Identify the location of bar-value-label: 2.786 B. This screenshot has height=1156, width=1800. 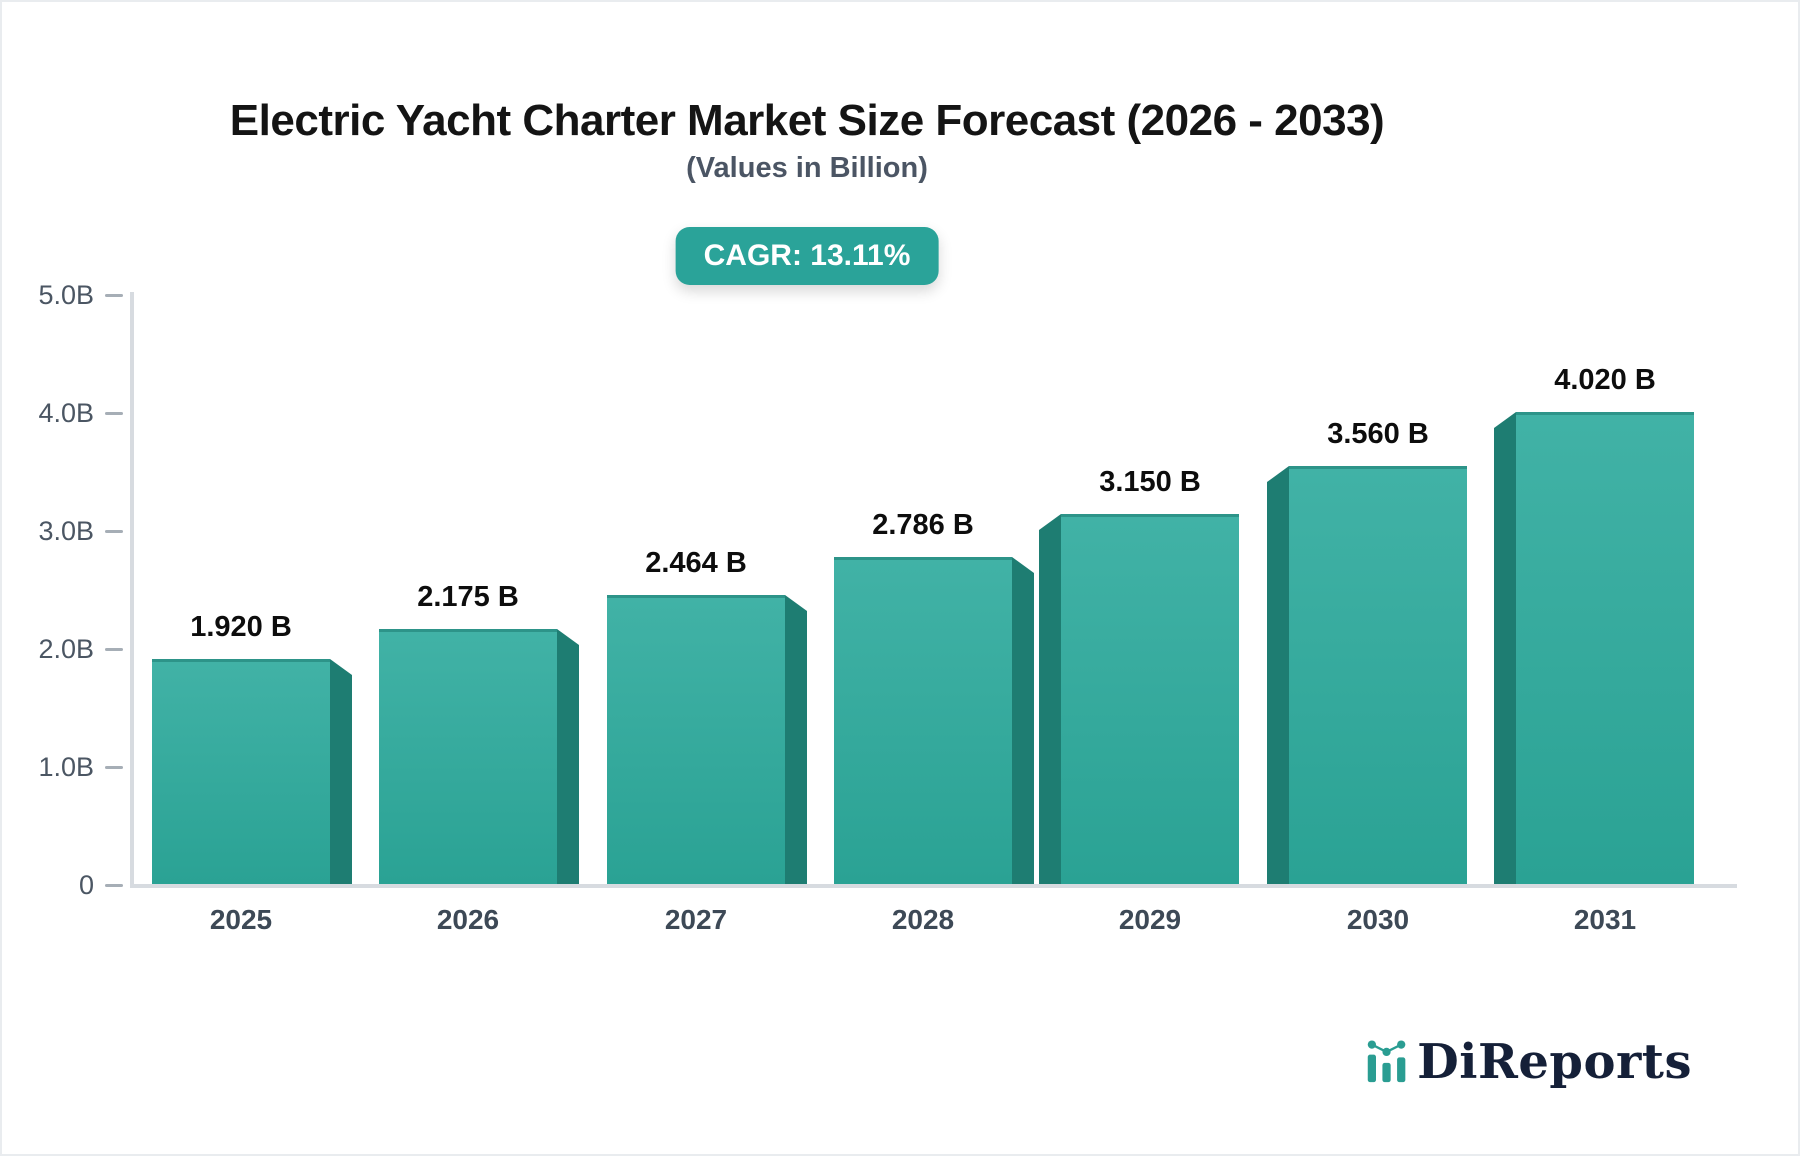
(923, 525).